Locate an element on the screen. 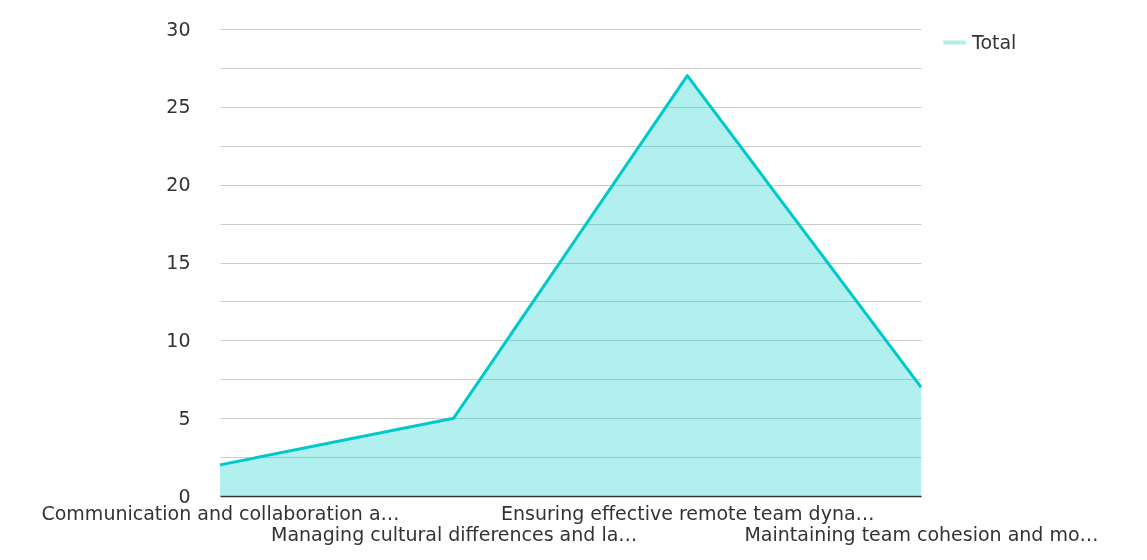 The image size is (1147, 560). y-tick-label: 15 is located at coordinates (178, 262).